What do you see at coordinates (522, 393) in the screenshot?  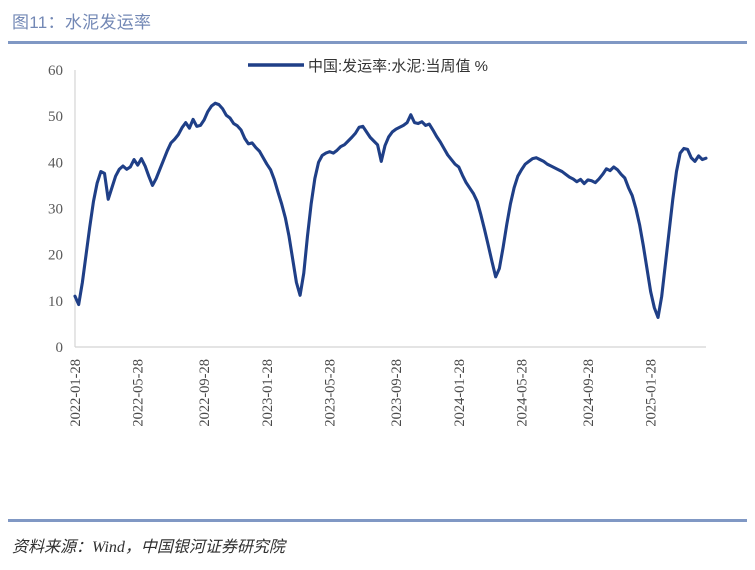 I see `x-tick-label: 2024-05-28` at bounding box center [522, 393].